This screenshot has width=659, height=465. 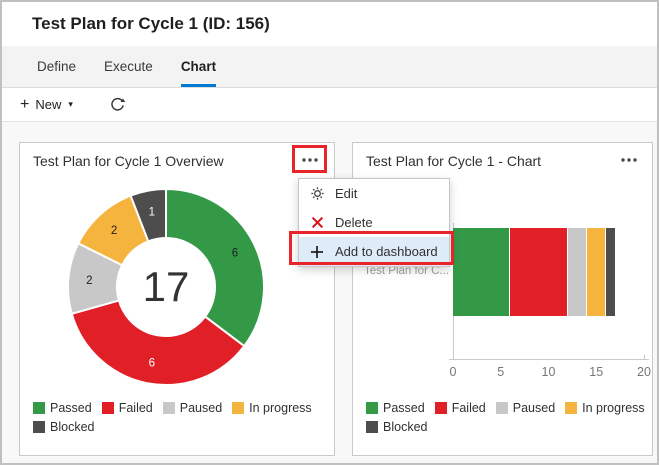 What do you see at coordinates (482, 272) in the screenshot?
I see `bar-segment-passed` at bounding box center [482, 272].